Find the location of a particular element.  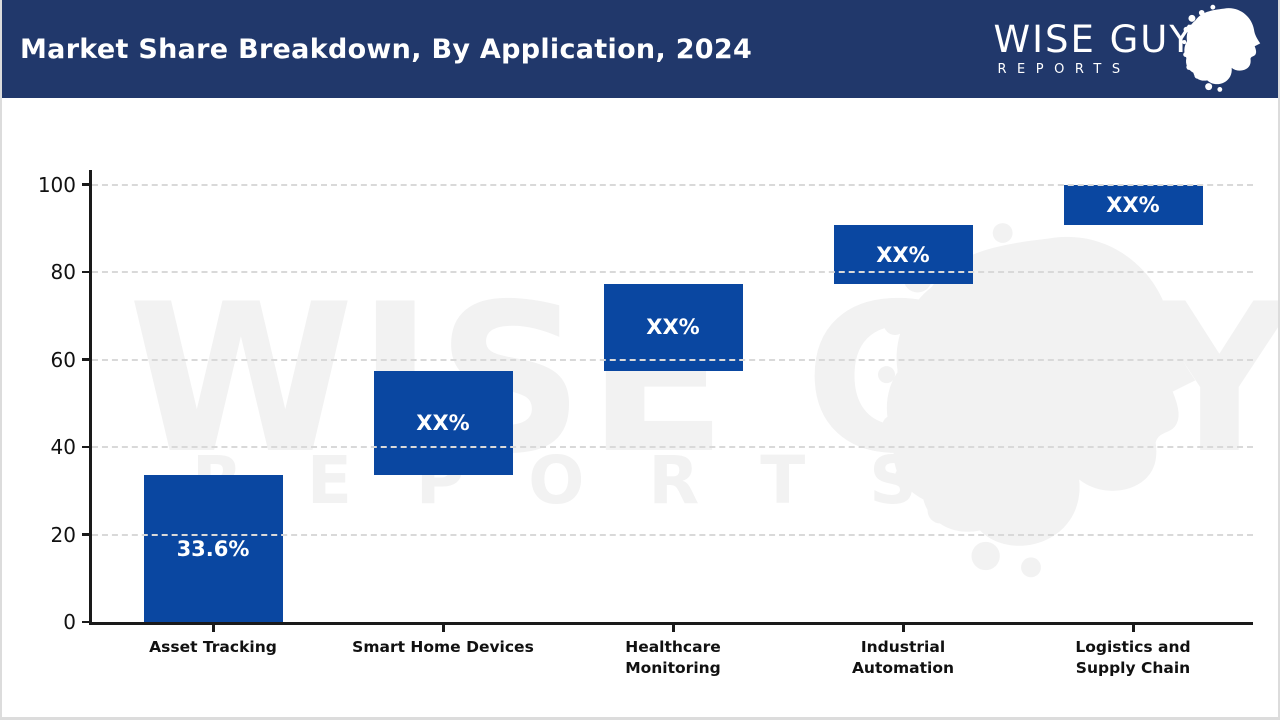

x-category-label: Industrial Automation is located at coordinates (903, 657).